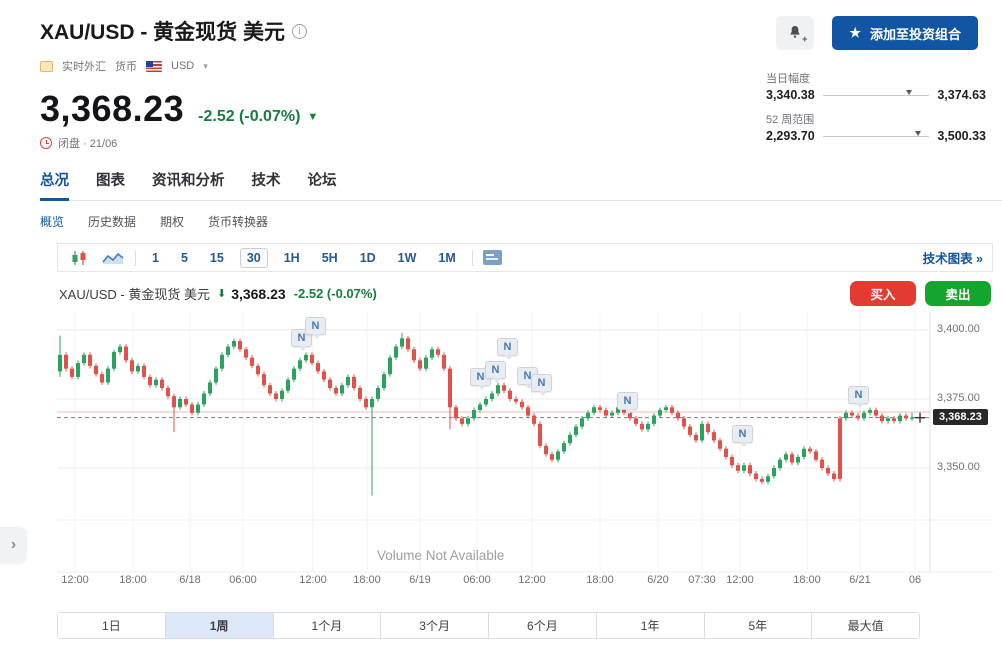  I want to click on range-5y: 5年, so click(758, 625).